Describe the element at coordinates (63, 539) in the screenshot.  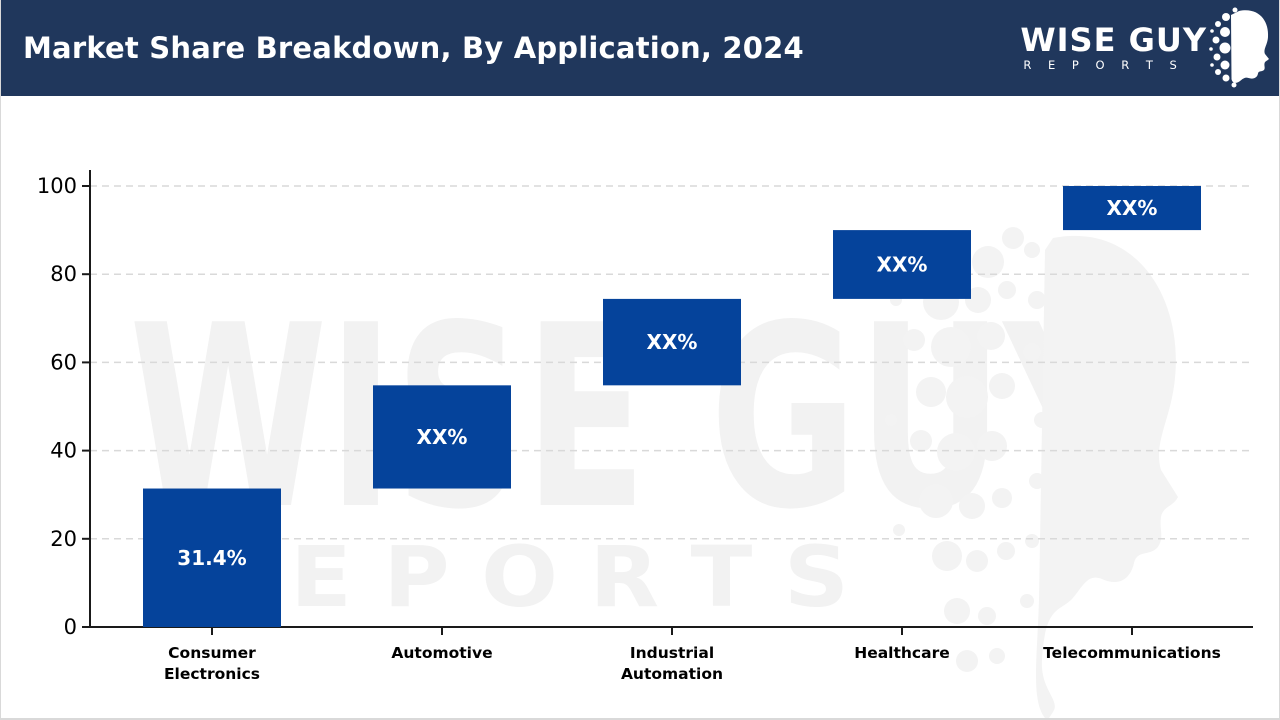
I see `y-tick-label-20: 20` at that location.